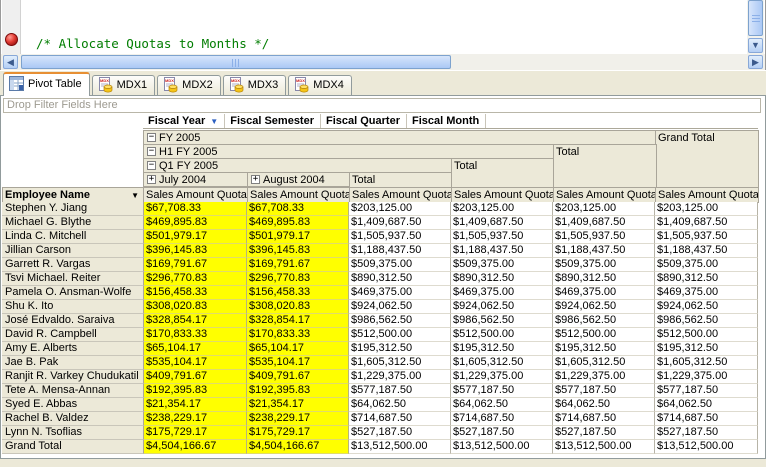 The width and height of the screenshot is (766, 467). I want to click on row-header-cell: Stephen Y. Jiang, so click(73, 209).